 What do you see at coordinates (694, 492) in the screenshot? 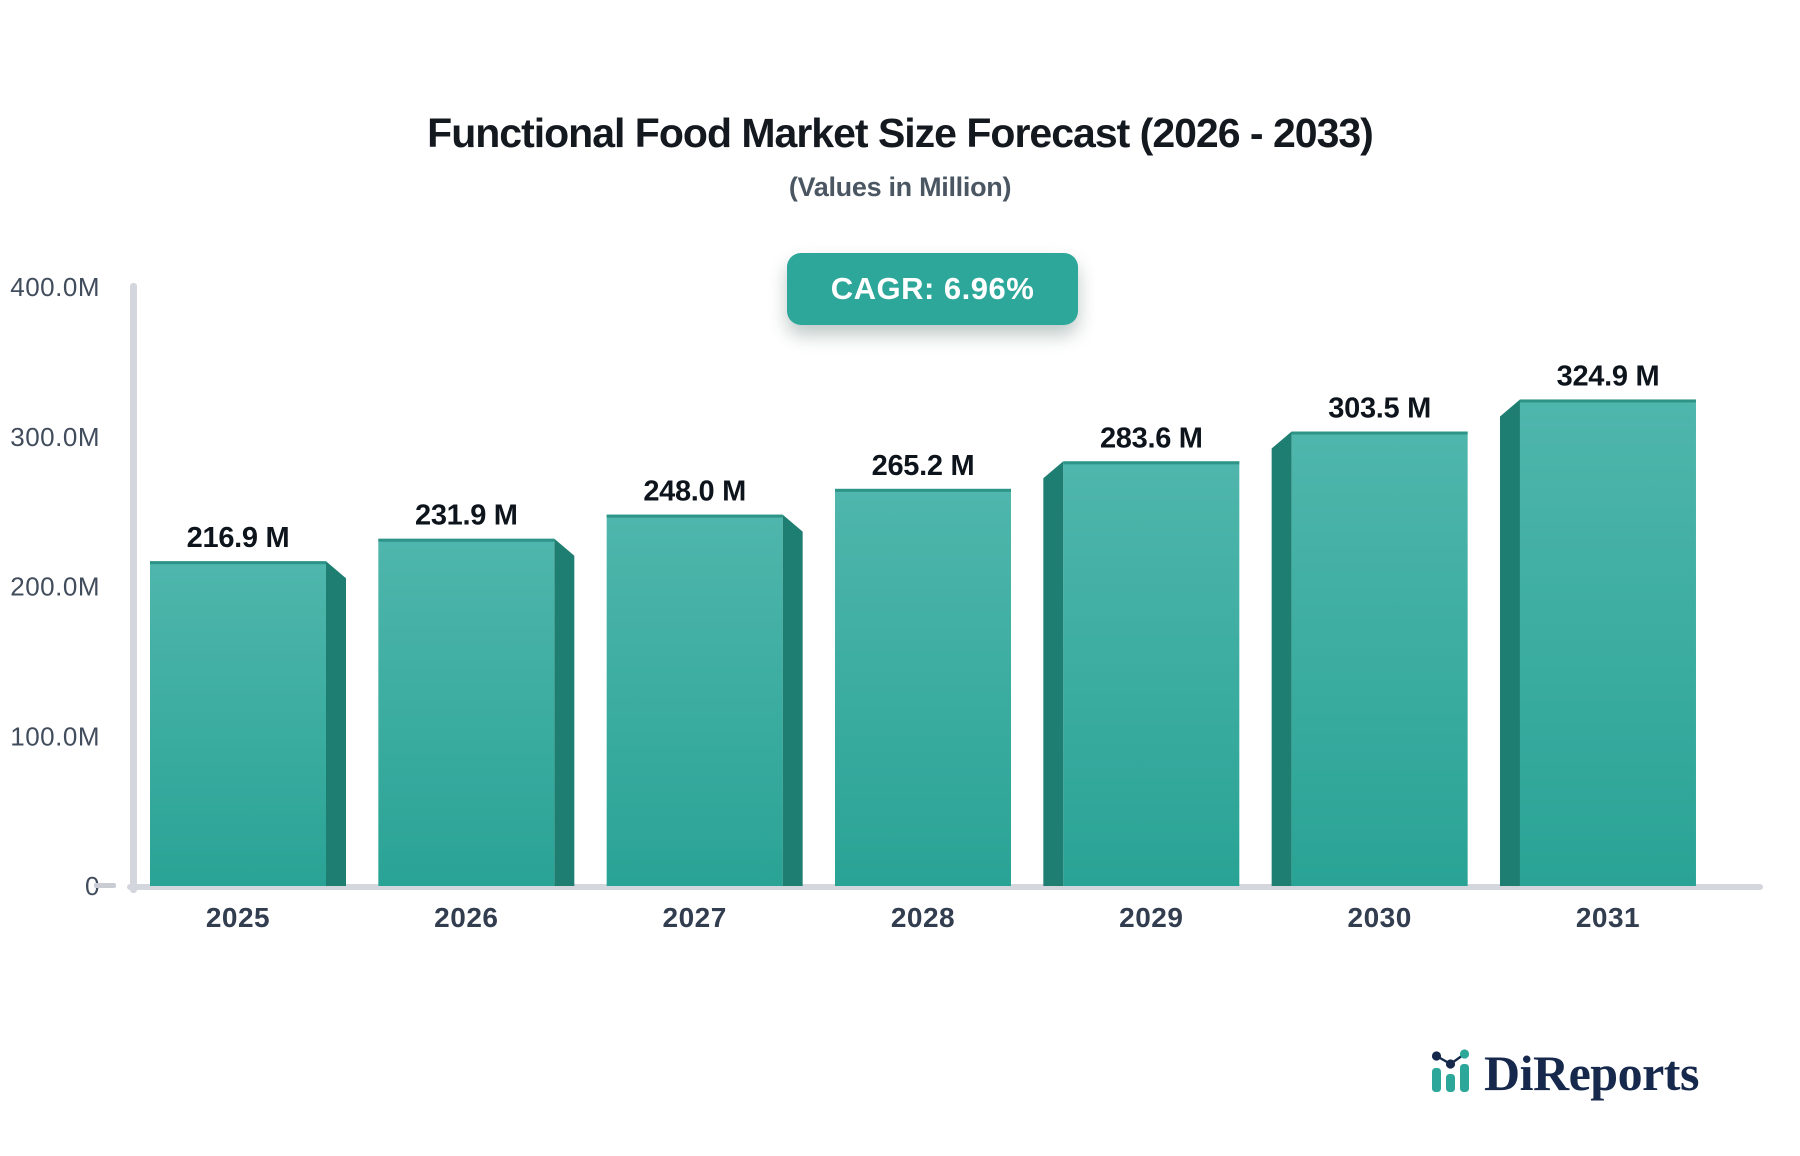
I see `bar-value-label-2027: 248.0 M` at bounding box center [694, 492].